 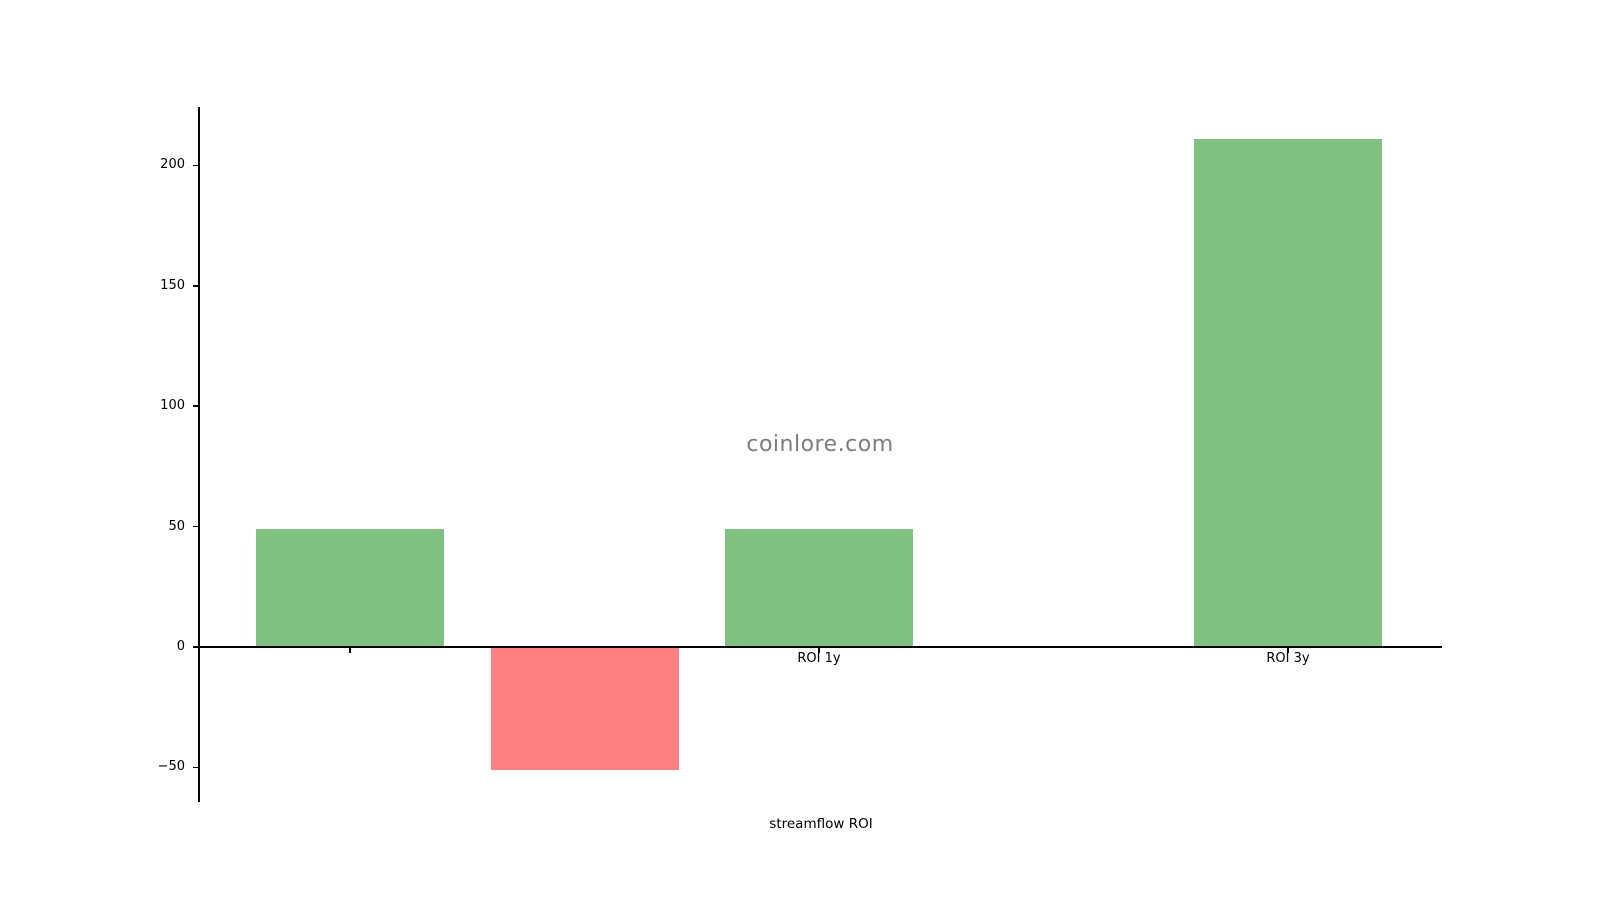 What do you see at coordinates (199, 454) in the screenshot?
I see `y-axis-line` at bounding box center [199, 454].